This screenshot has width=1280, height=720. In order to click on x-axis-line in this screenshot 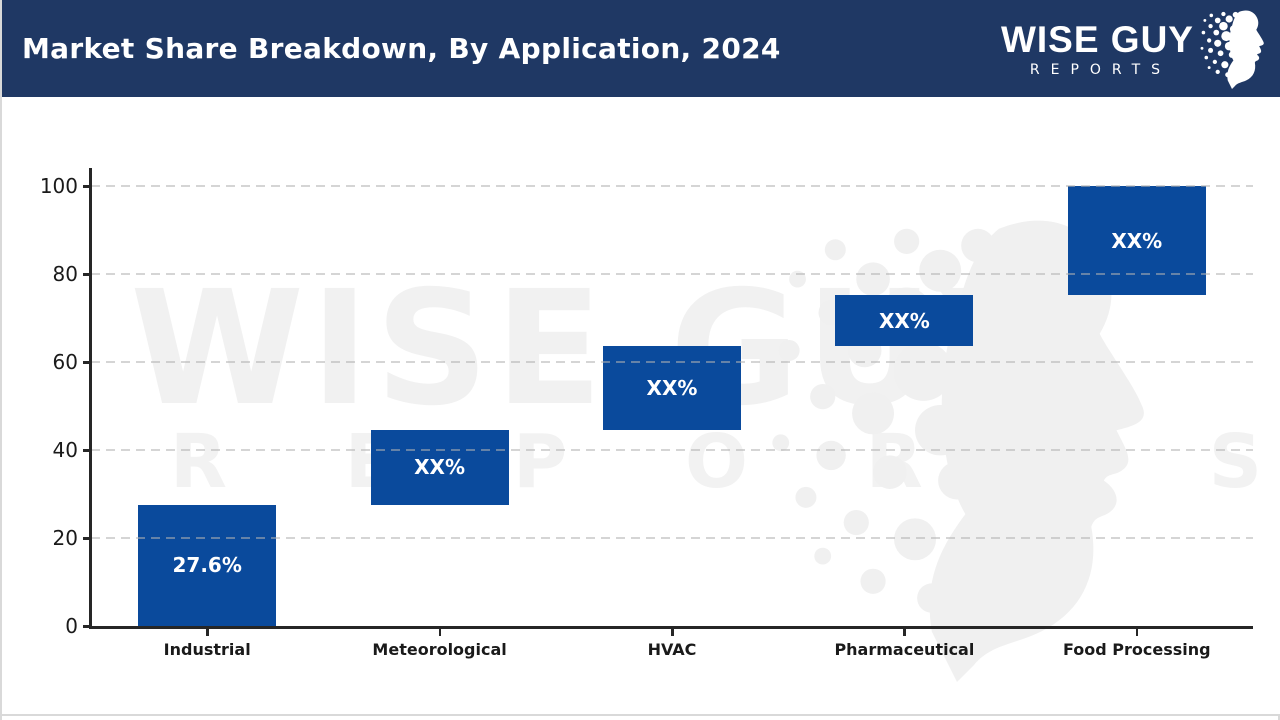, I will do `click(671, 627)`.